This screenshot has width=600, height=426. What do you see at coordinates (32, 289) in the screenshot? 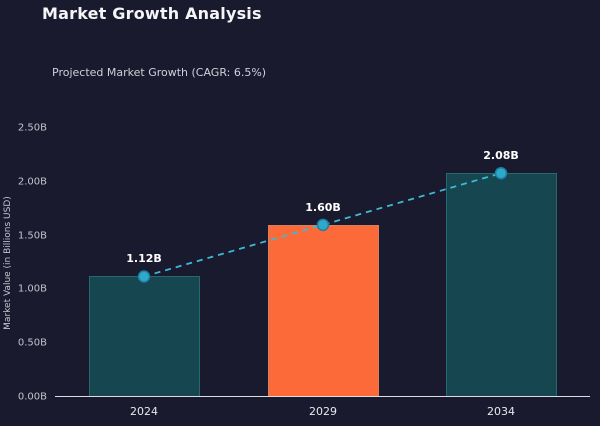
I see `y-tick-label: 1.00B` at bounding box center [32, 289].